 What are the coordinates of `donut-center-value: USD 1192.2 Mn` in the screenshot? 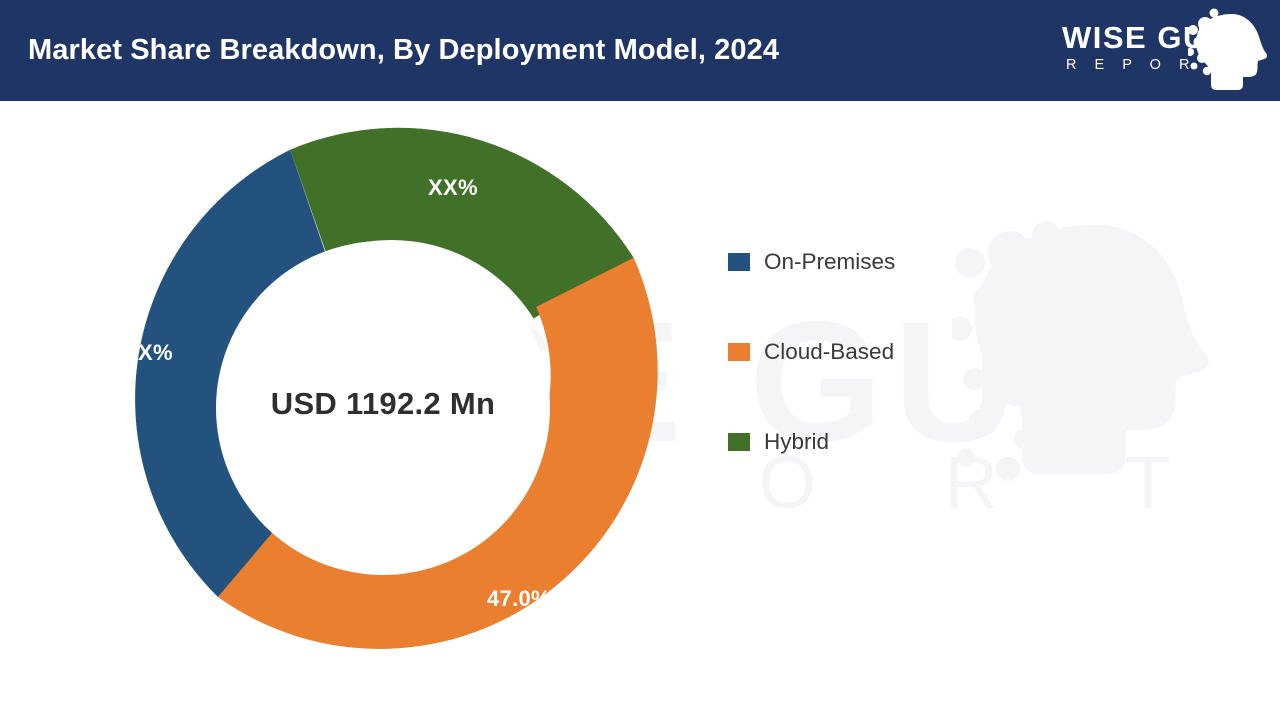 It's located at (383, 403).